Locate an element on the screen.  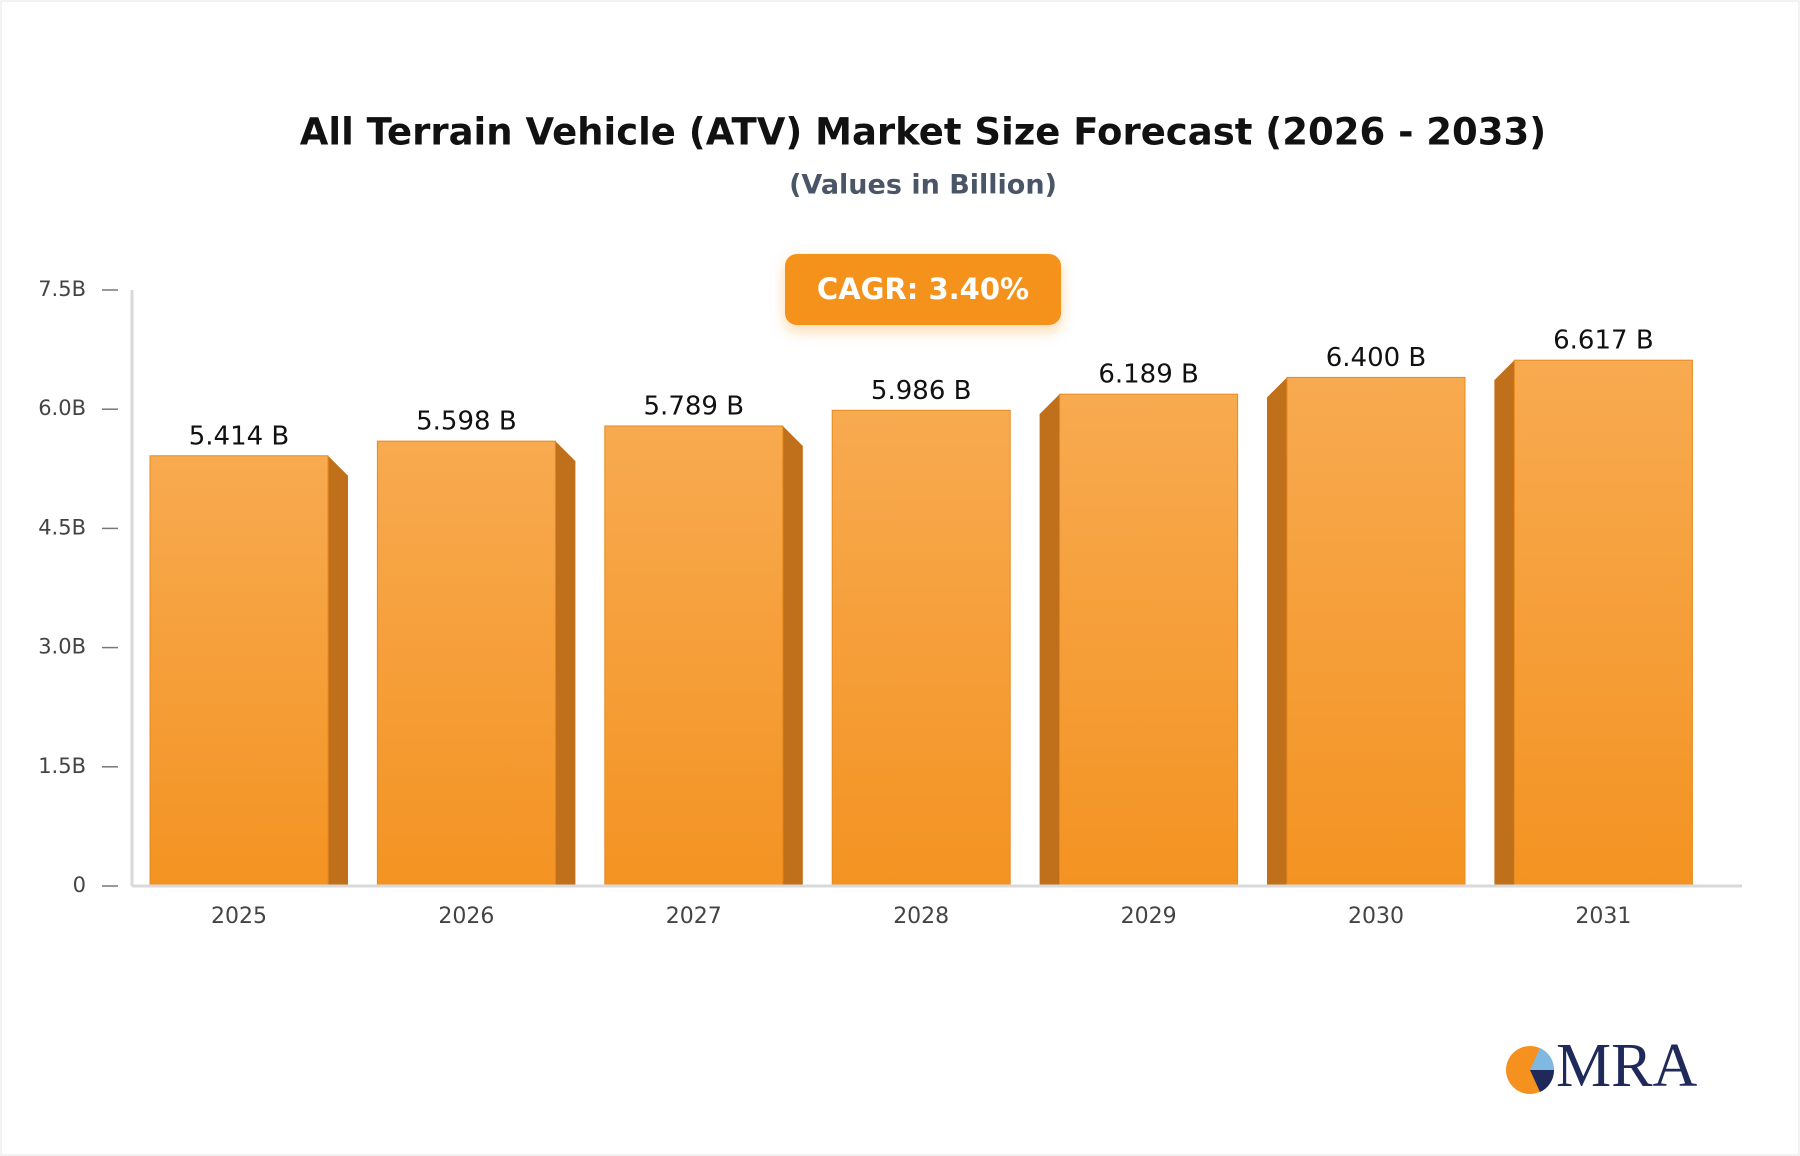
y-tick-label: 7.5B is located at coordinates (62, 289).